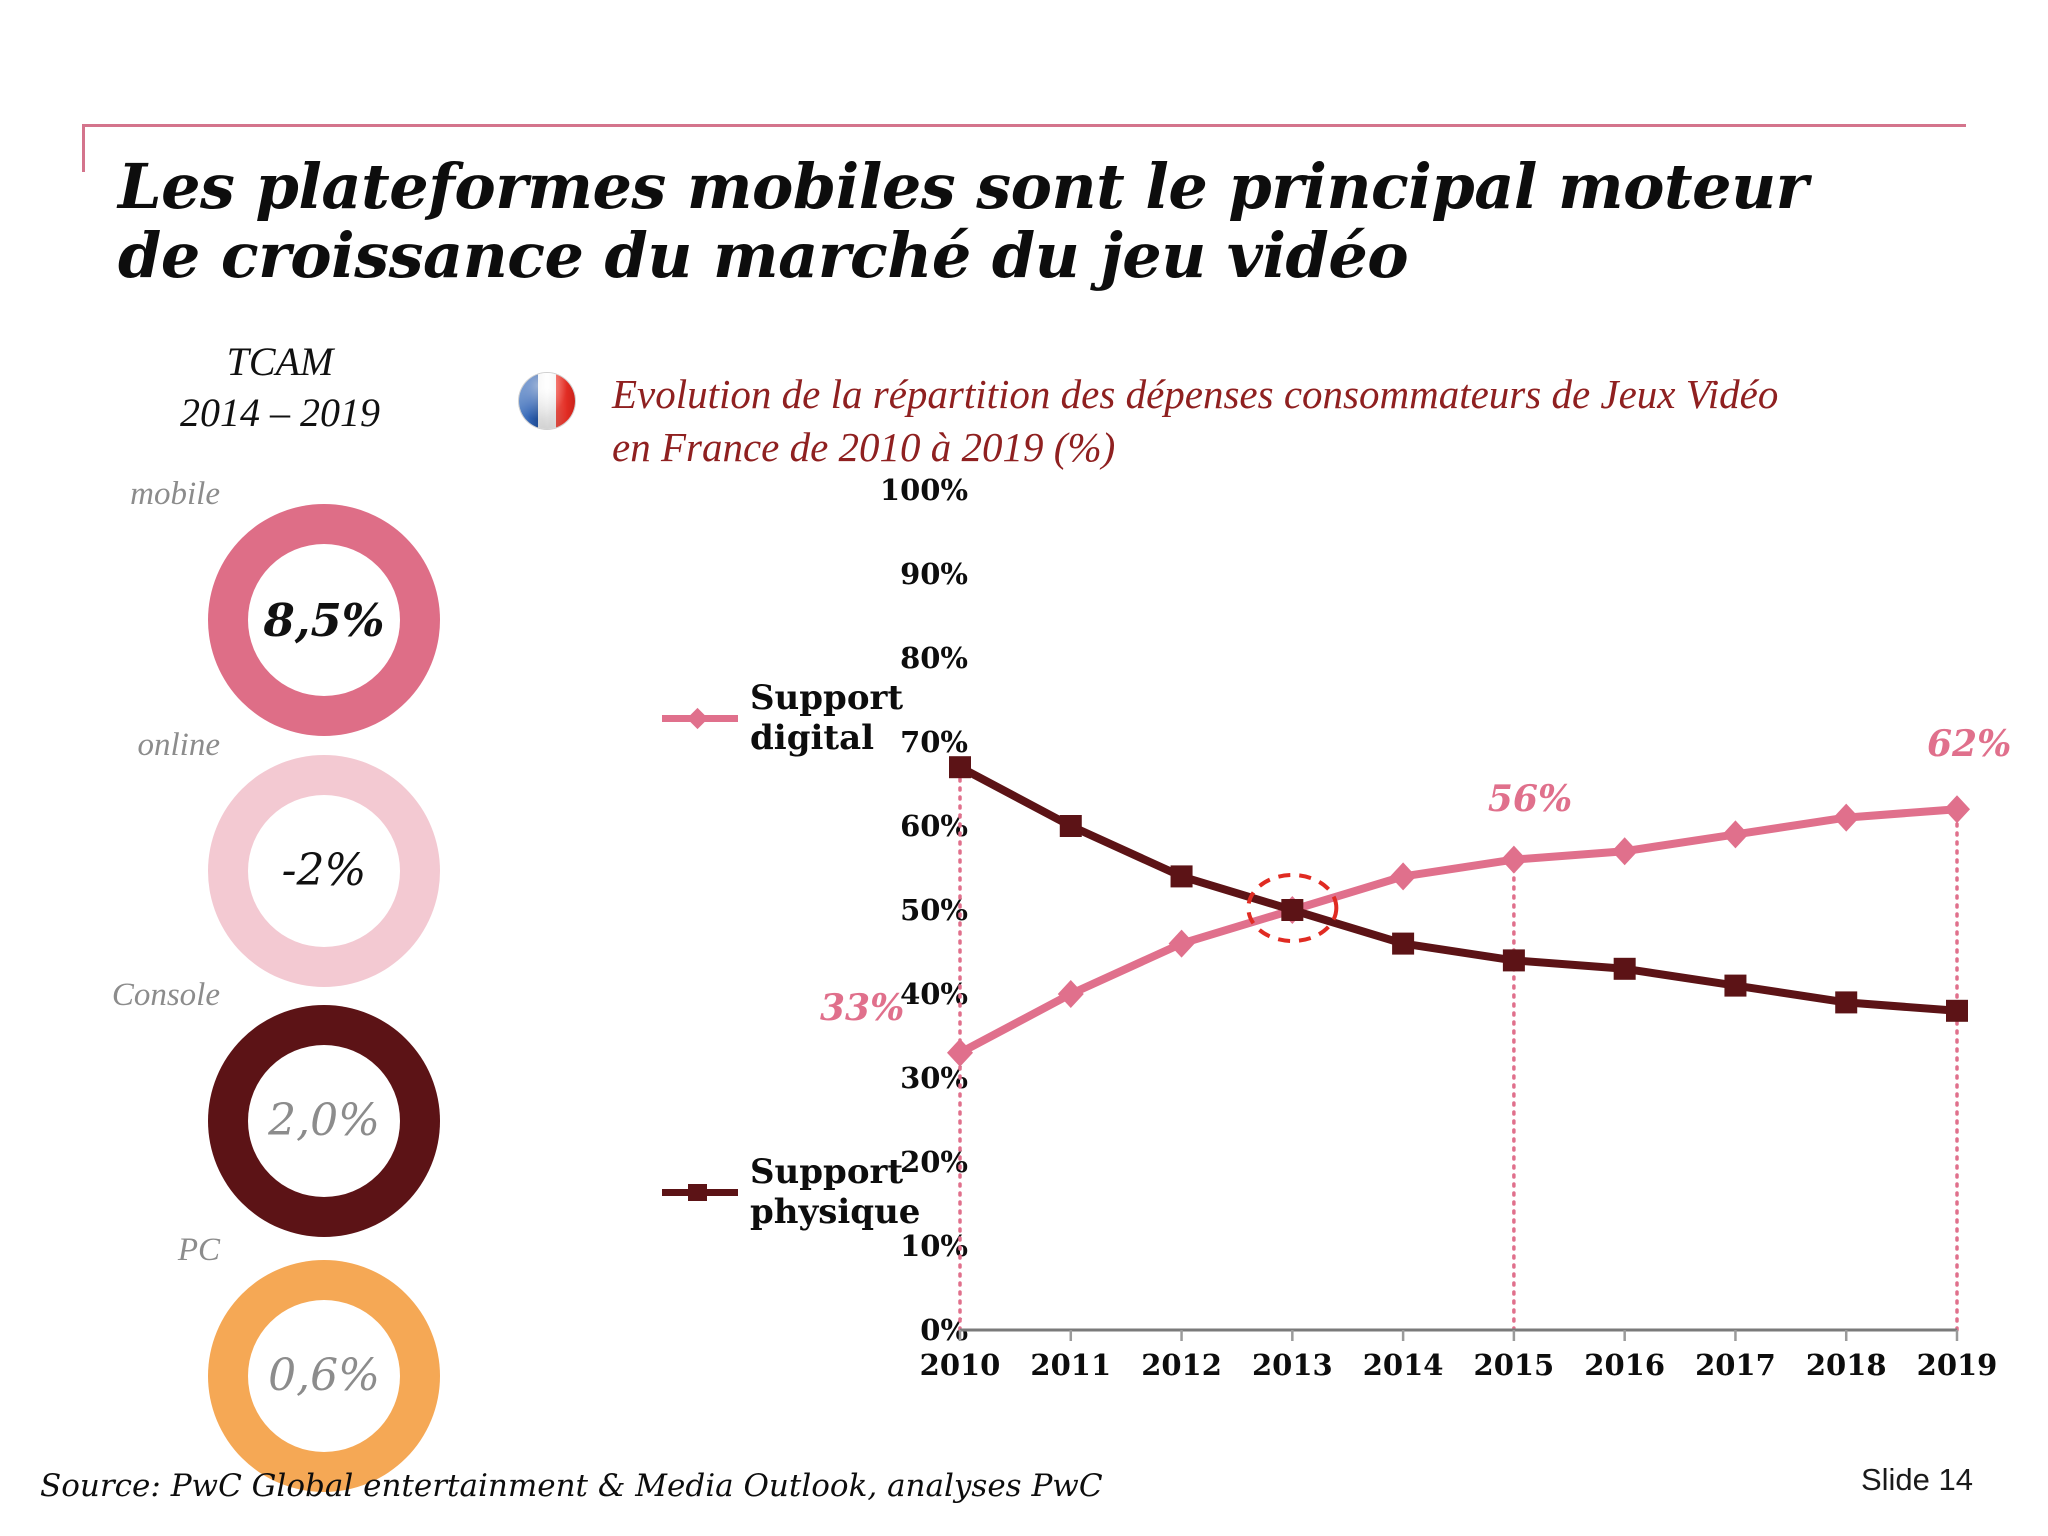 The height and width of the screenshot is (1536, 2048). I want to click on x-axis-tick: 2013, so click(1292, 1365).